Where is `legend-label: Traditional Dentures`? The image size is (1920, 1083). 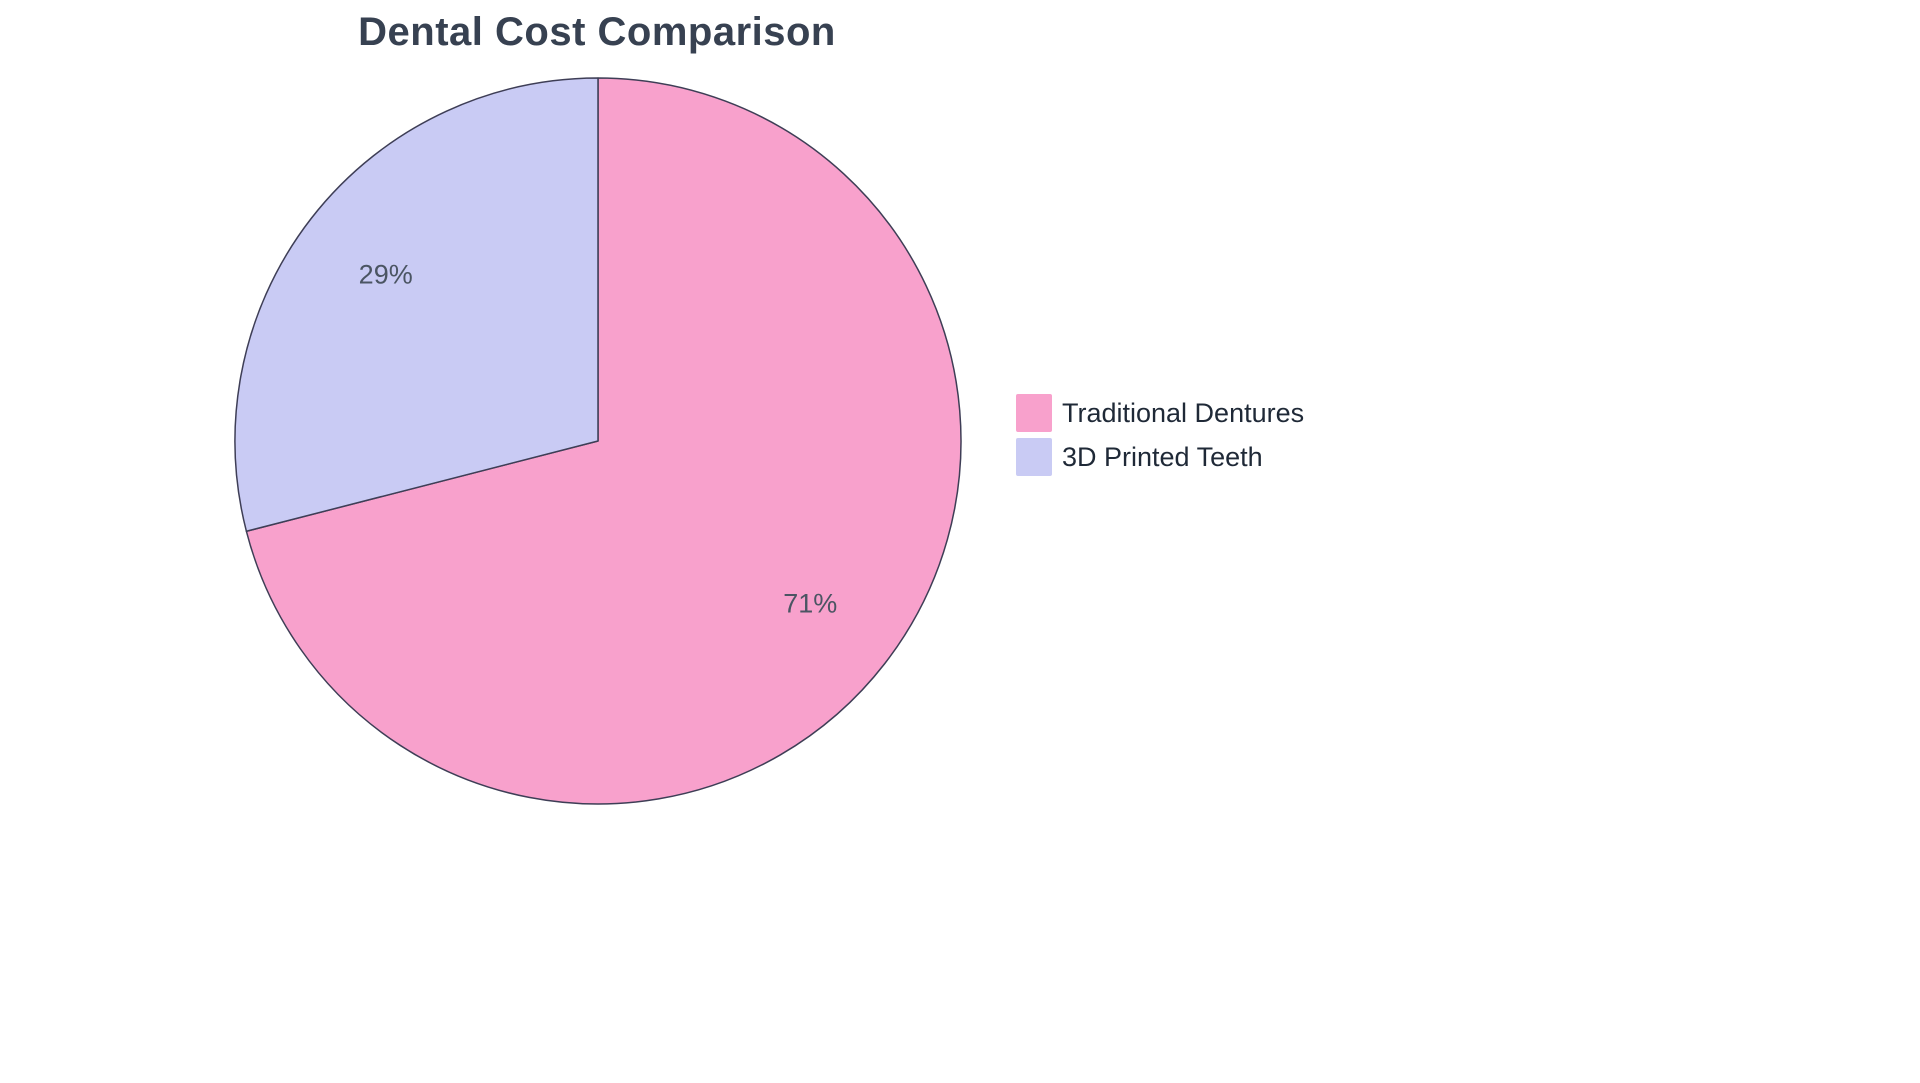
legend-label: Traditional Dentures is located at coordinates (1183, 412).